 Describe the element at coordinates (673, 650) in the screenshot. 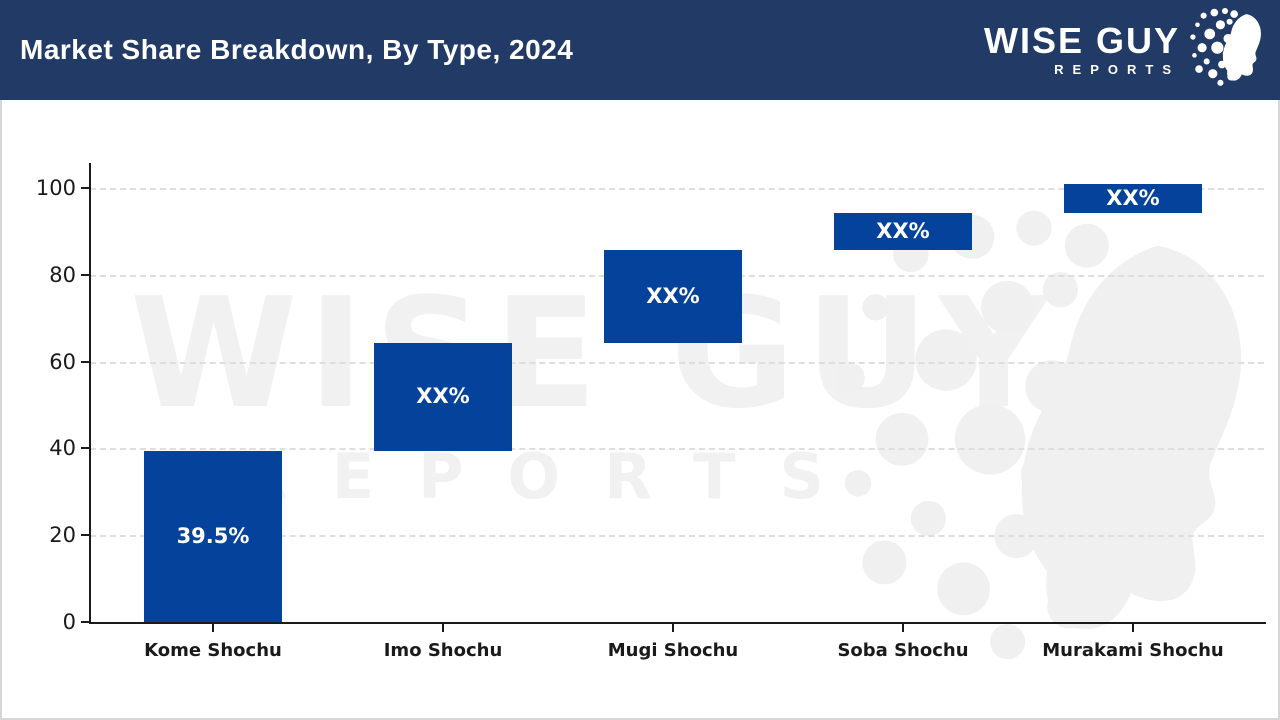

I see `x-label-mugi-shochu: Mugi Shochu` at that location.